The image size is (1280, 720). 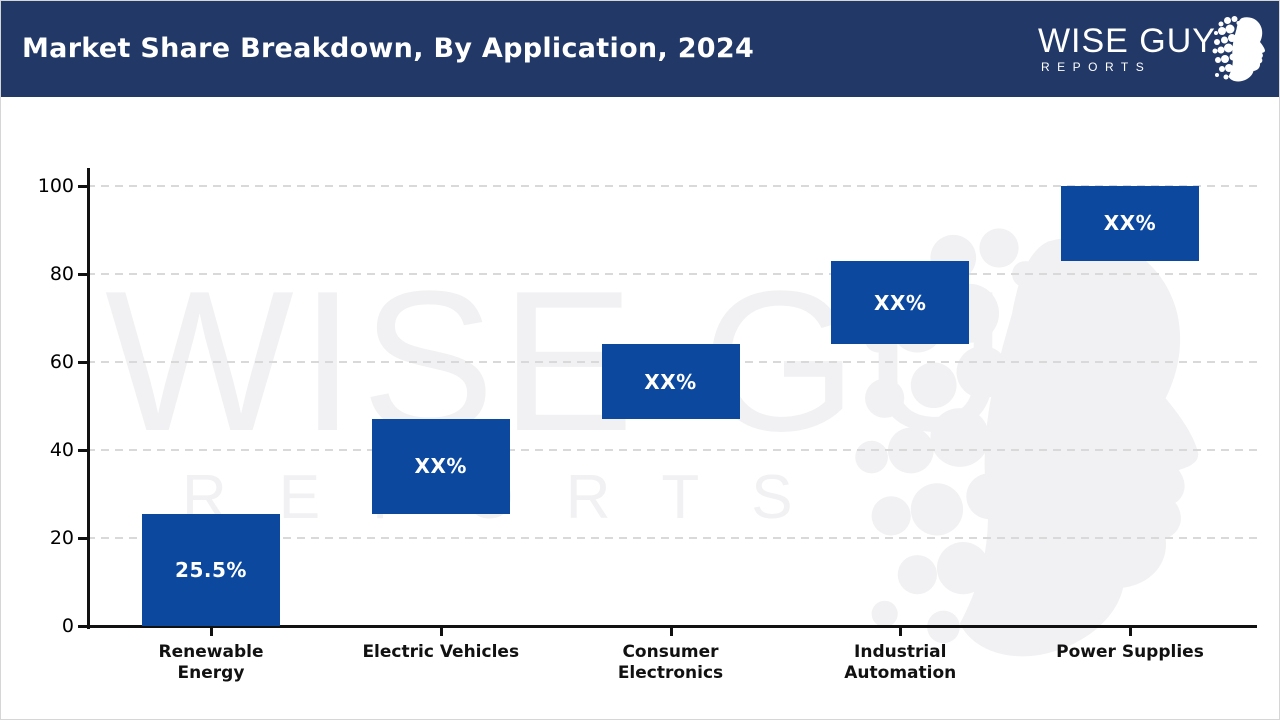 I want to click on x-axis, so click(x=672, y=626).